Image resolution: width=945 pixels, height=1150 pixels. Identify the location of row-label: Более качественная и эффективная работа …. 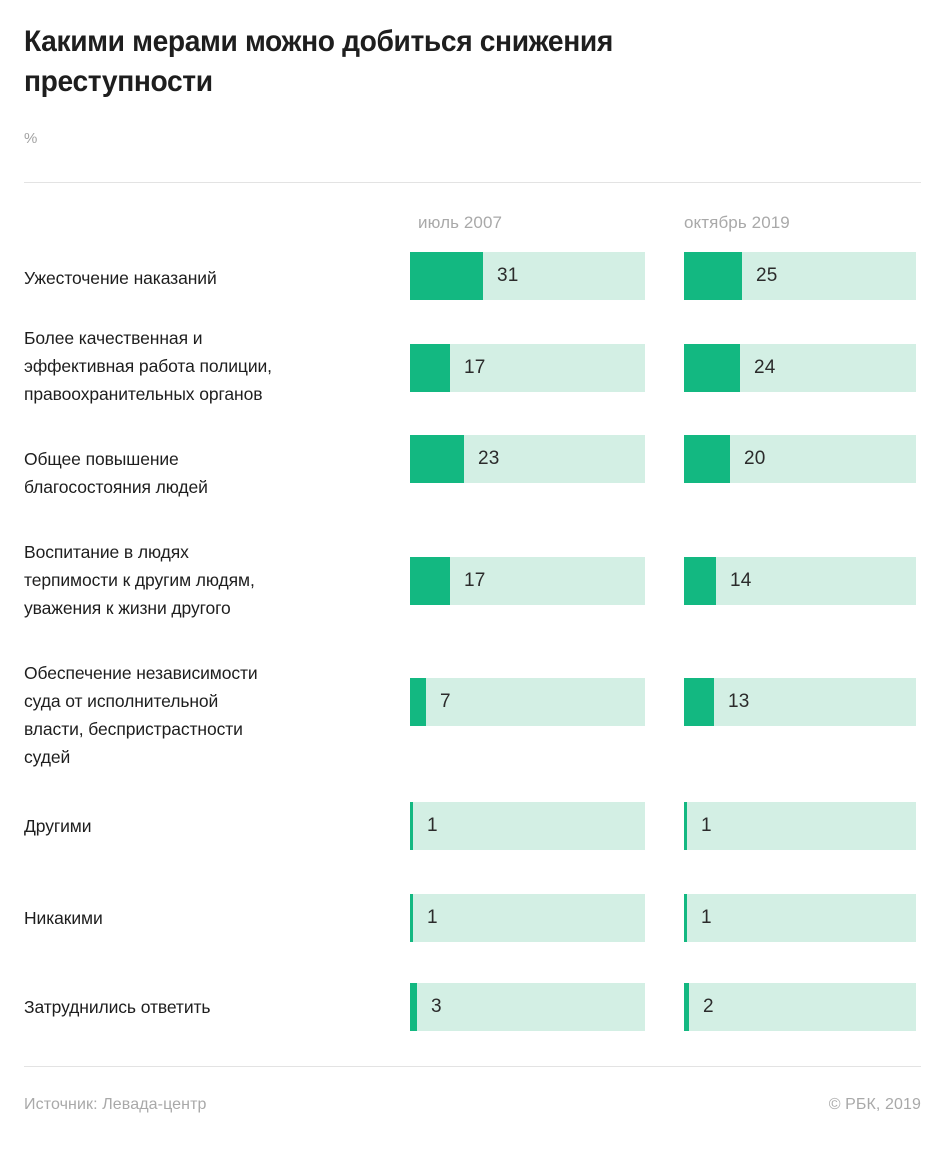
(148, 366).